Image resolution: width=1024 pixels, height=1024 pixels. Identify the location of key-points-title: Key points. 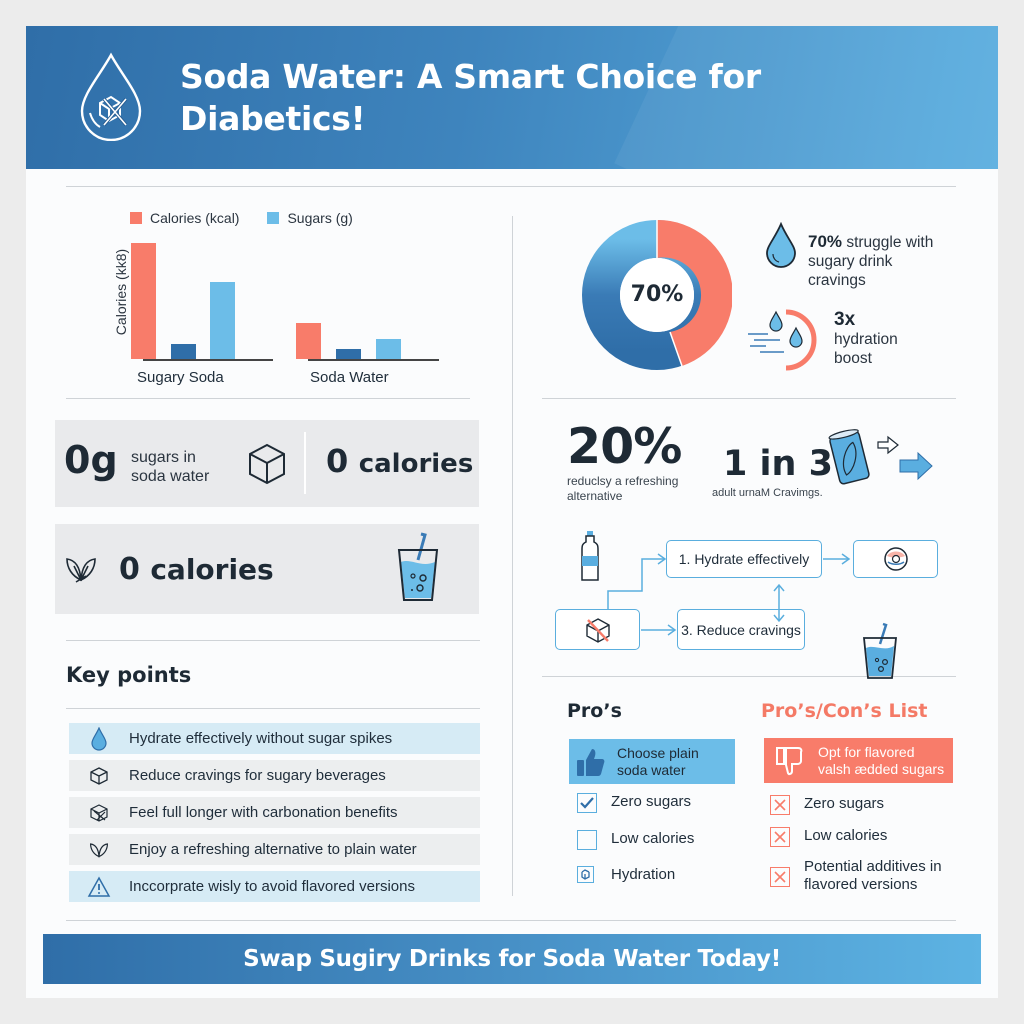
(129, 675).